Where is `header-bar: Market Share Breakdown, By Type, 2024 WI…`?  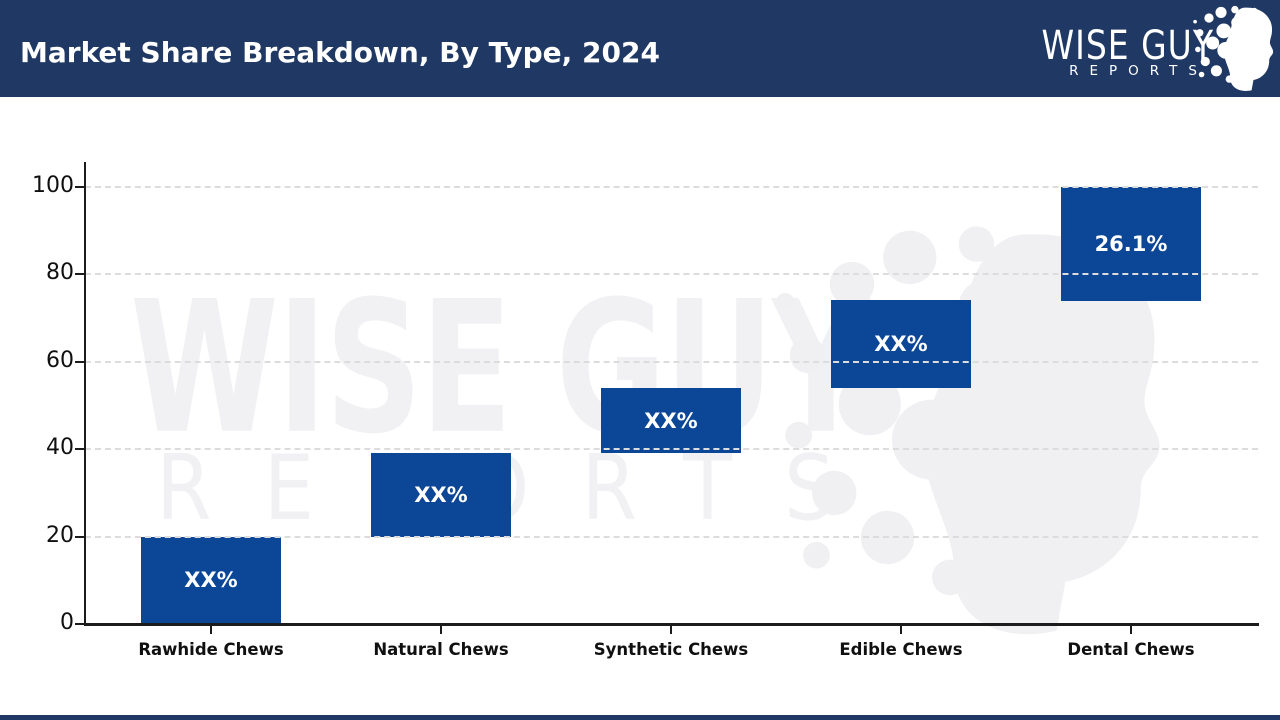 header-bar: Market Share Breakdown, By Type, 2024 WI… is located at coordinates (640, 48).